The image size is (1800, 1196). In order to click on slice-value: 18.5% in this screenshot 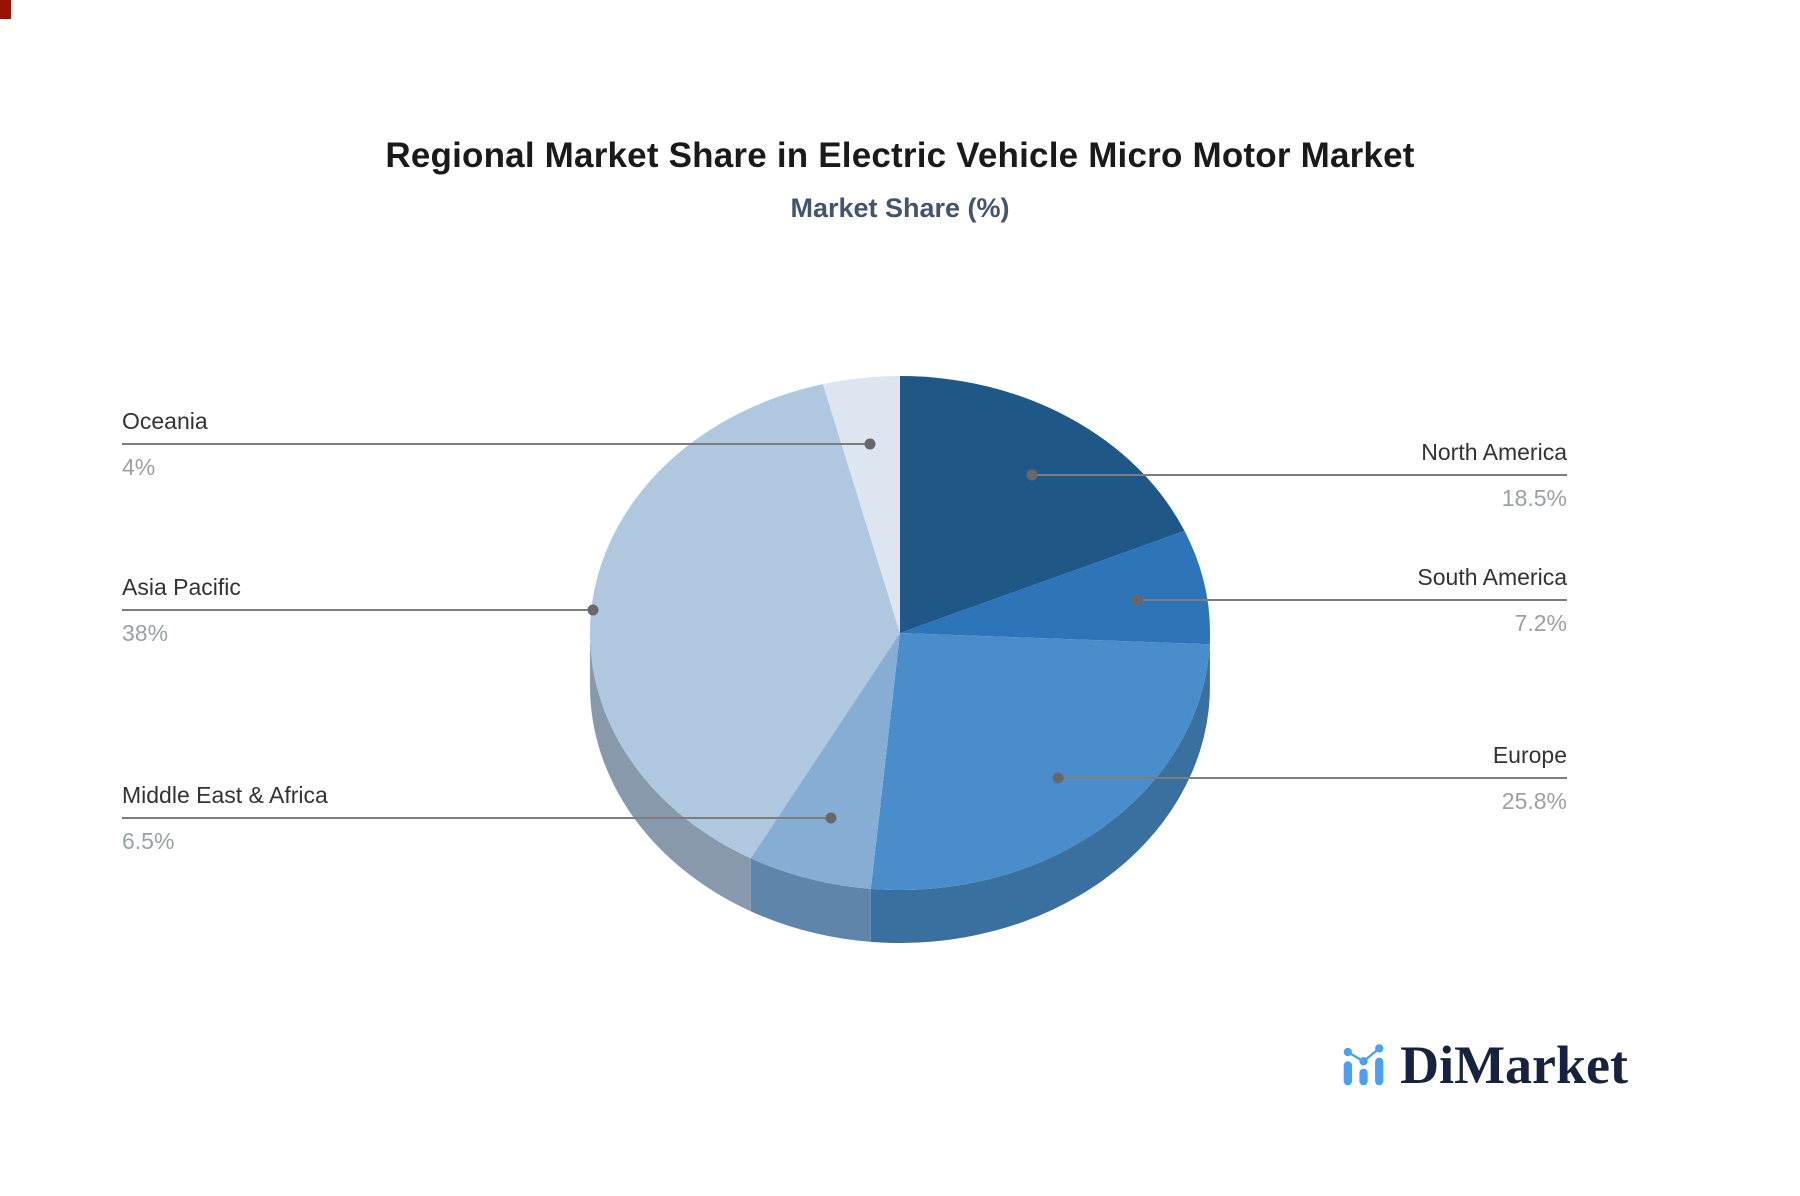, I will do `click(1534, 498)`.